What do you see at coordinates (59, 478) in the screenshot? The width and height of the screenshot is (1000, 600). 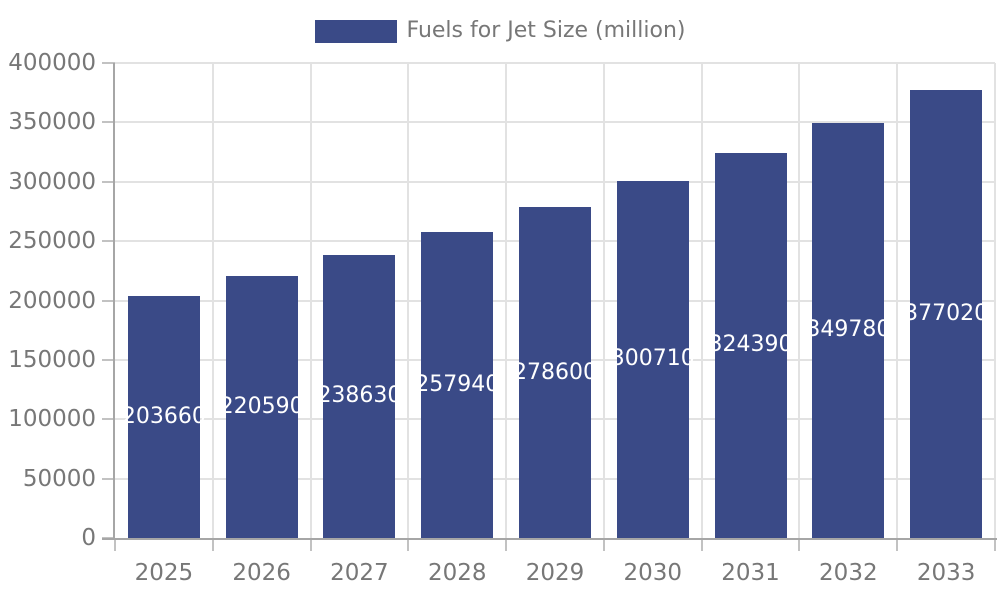 I see `y-tick-label: 50000` at bounding box center [59, 478].